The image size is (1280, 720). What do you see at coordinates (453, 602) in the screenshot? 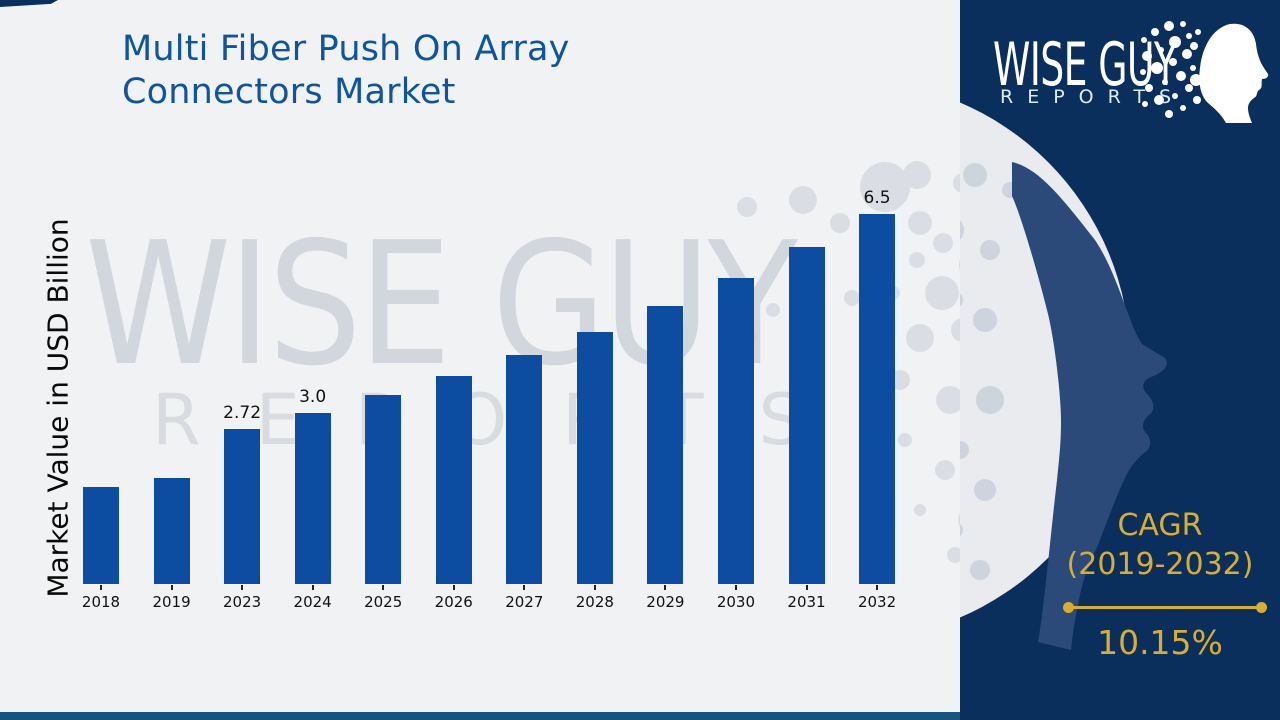
I see `x-tick-label: 2026` at bounding box center [453, 602].